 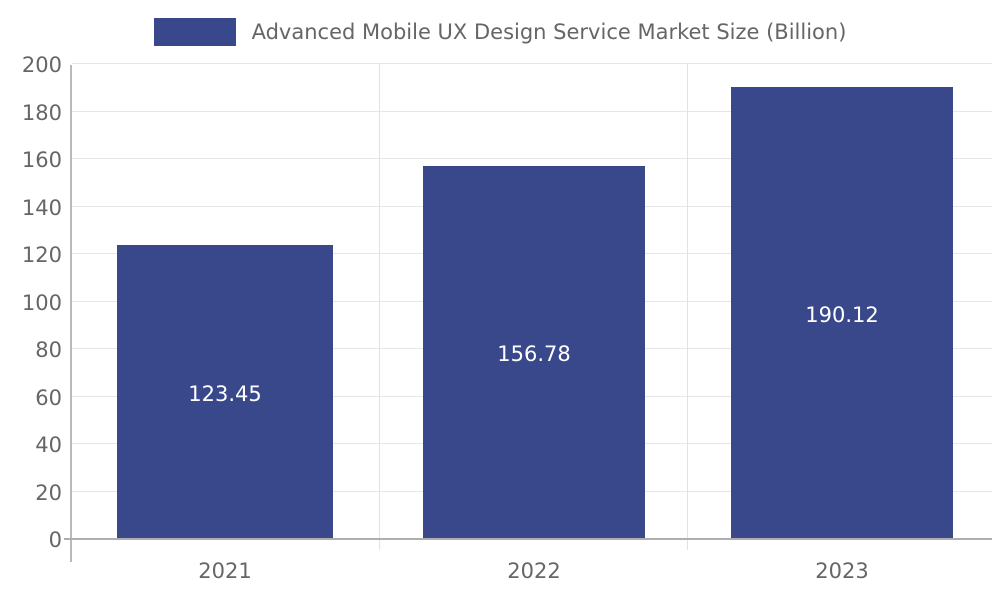 What do you see at coordinates (41, 112) in the screenshot?
I see `y-axis-tick-180: 180` at bounding box center [41, 112].